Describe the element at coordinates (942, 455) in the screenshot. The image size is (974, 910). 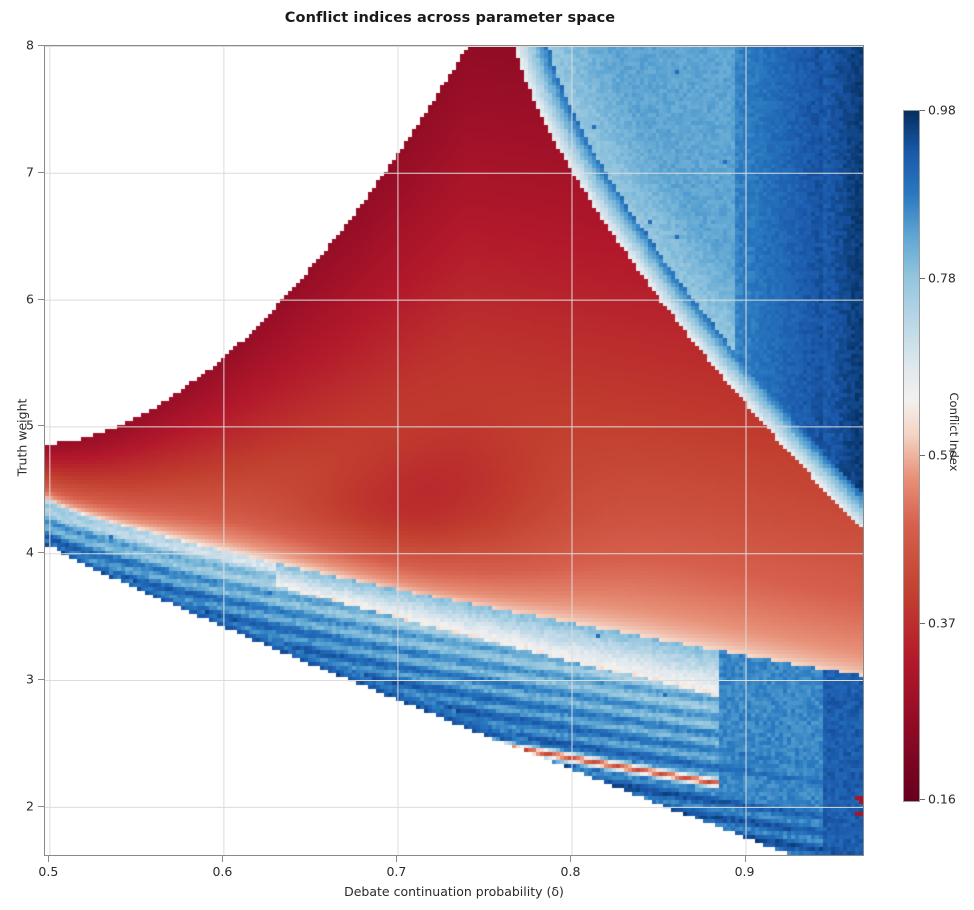
I see `colorbar-tick-label: 0.57` at that location.